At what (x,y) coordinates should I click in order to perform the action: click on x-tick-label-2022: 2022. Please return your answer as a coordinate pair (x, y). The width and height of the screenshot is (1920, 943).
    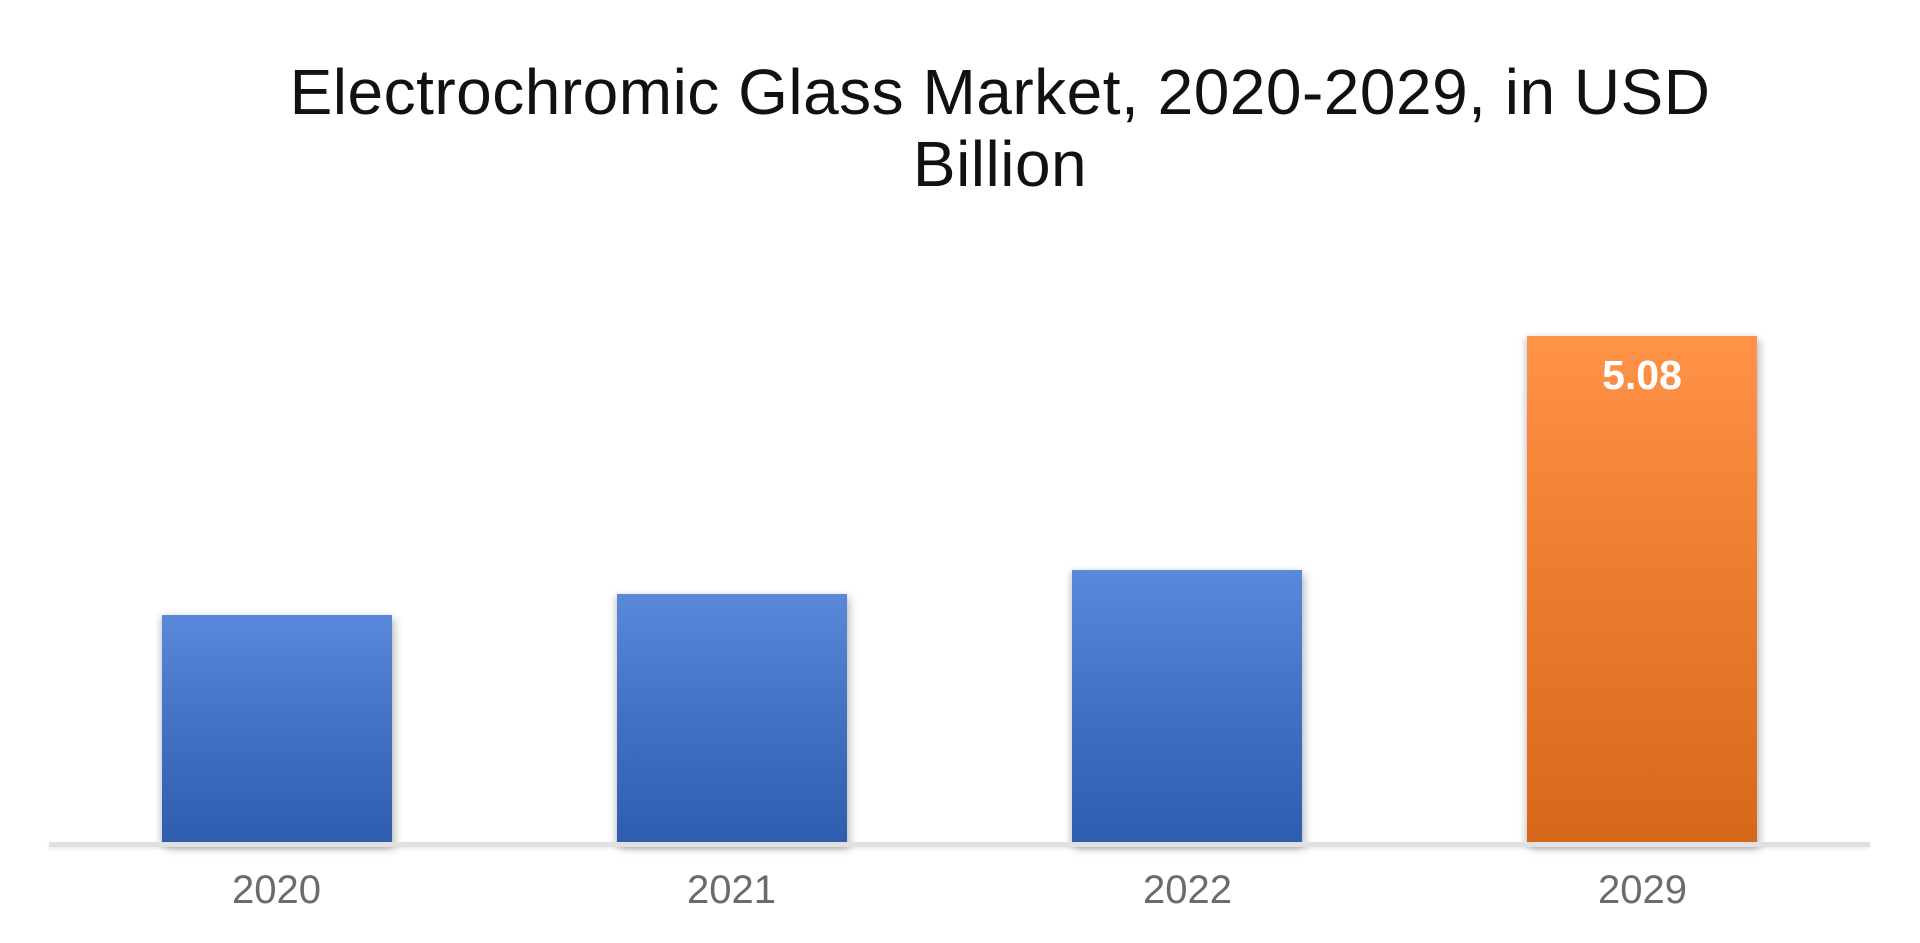
    Looking at the image, I should click on (1187, 890).